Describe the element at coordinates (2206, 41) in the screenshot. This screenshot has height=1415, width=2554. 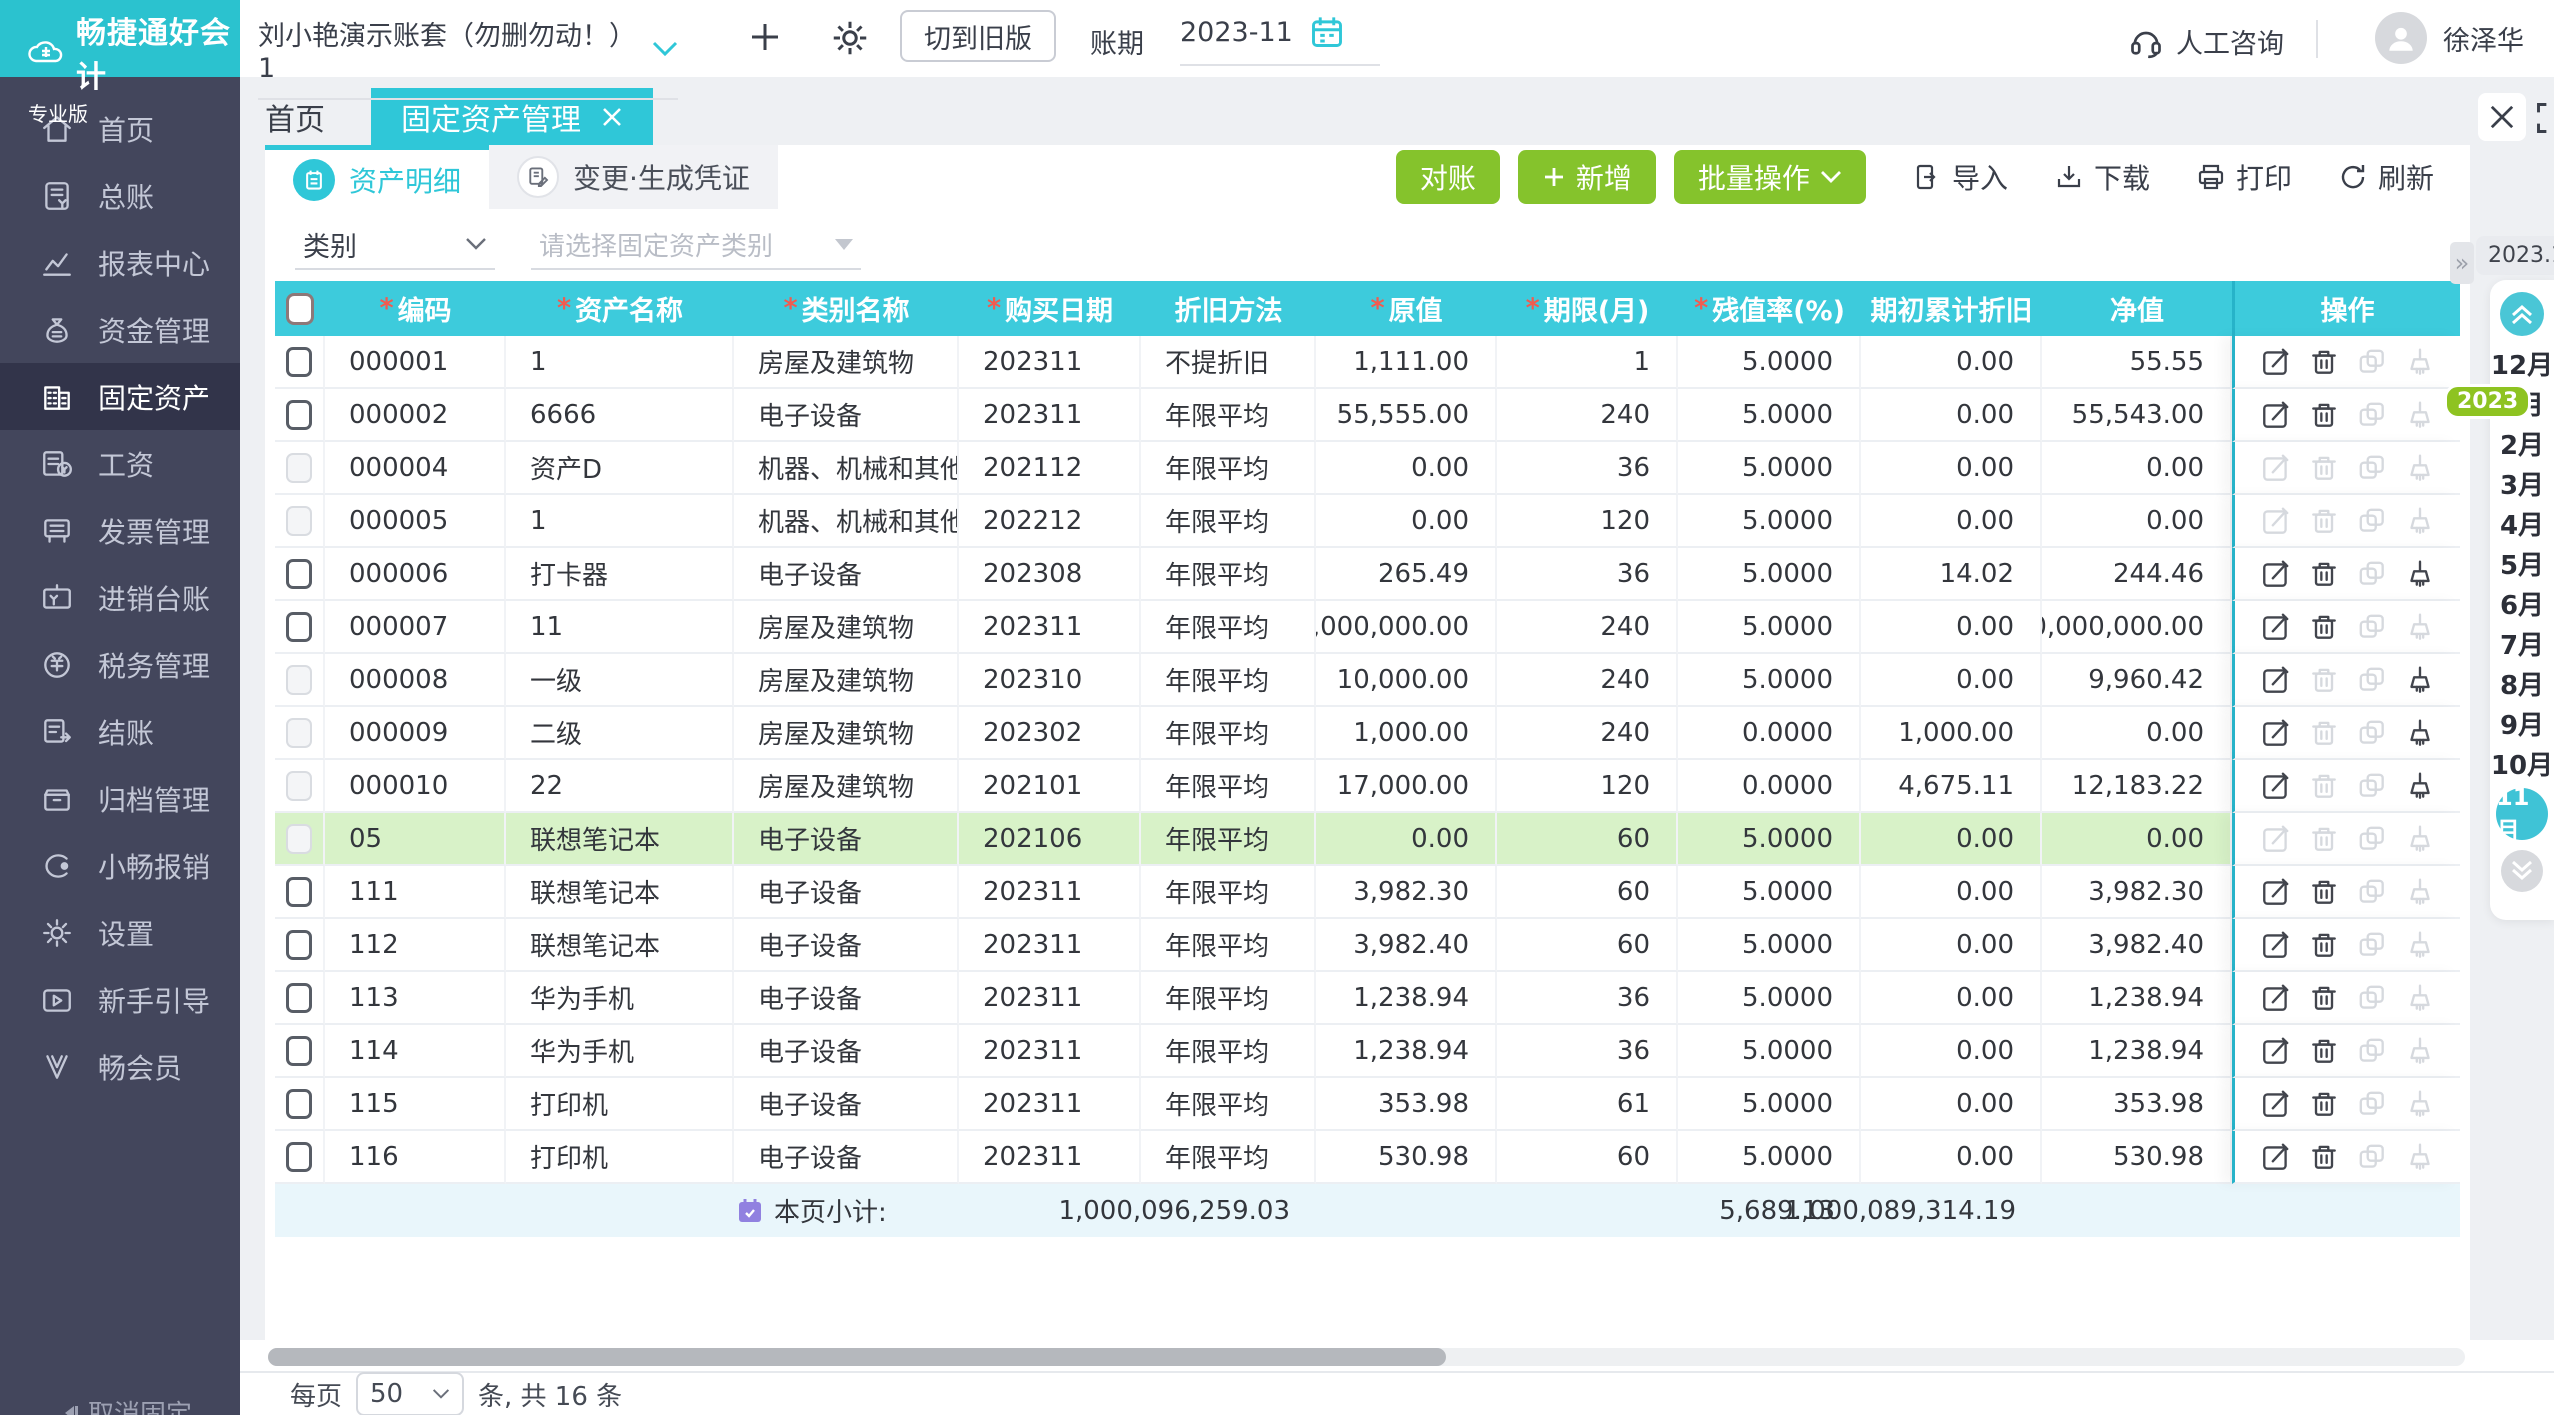
I see `support-link: 人工咨询` at that location.